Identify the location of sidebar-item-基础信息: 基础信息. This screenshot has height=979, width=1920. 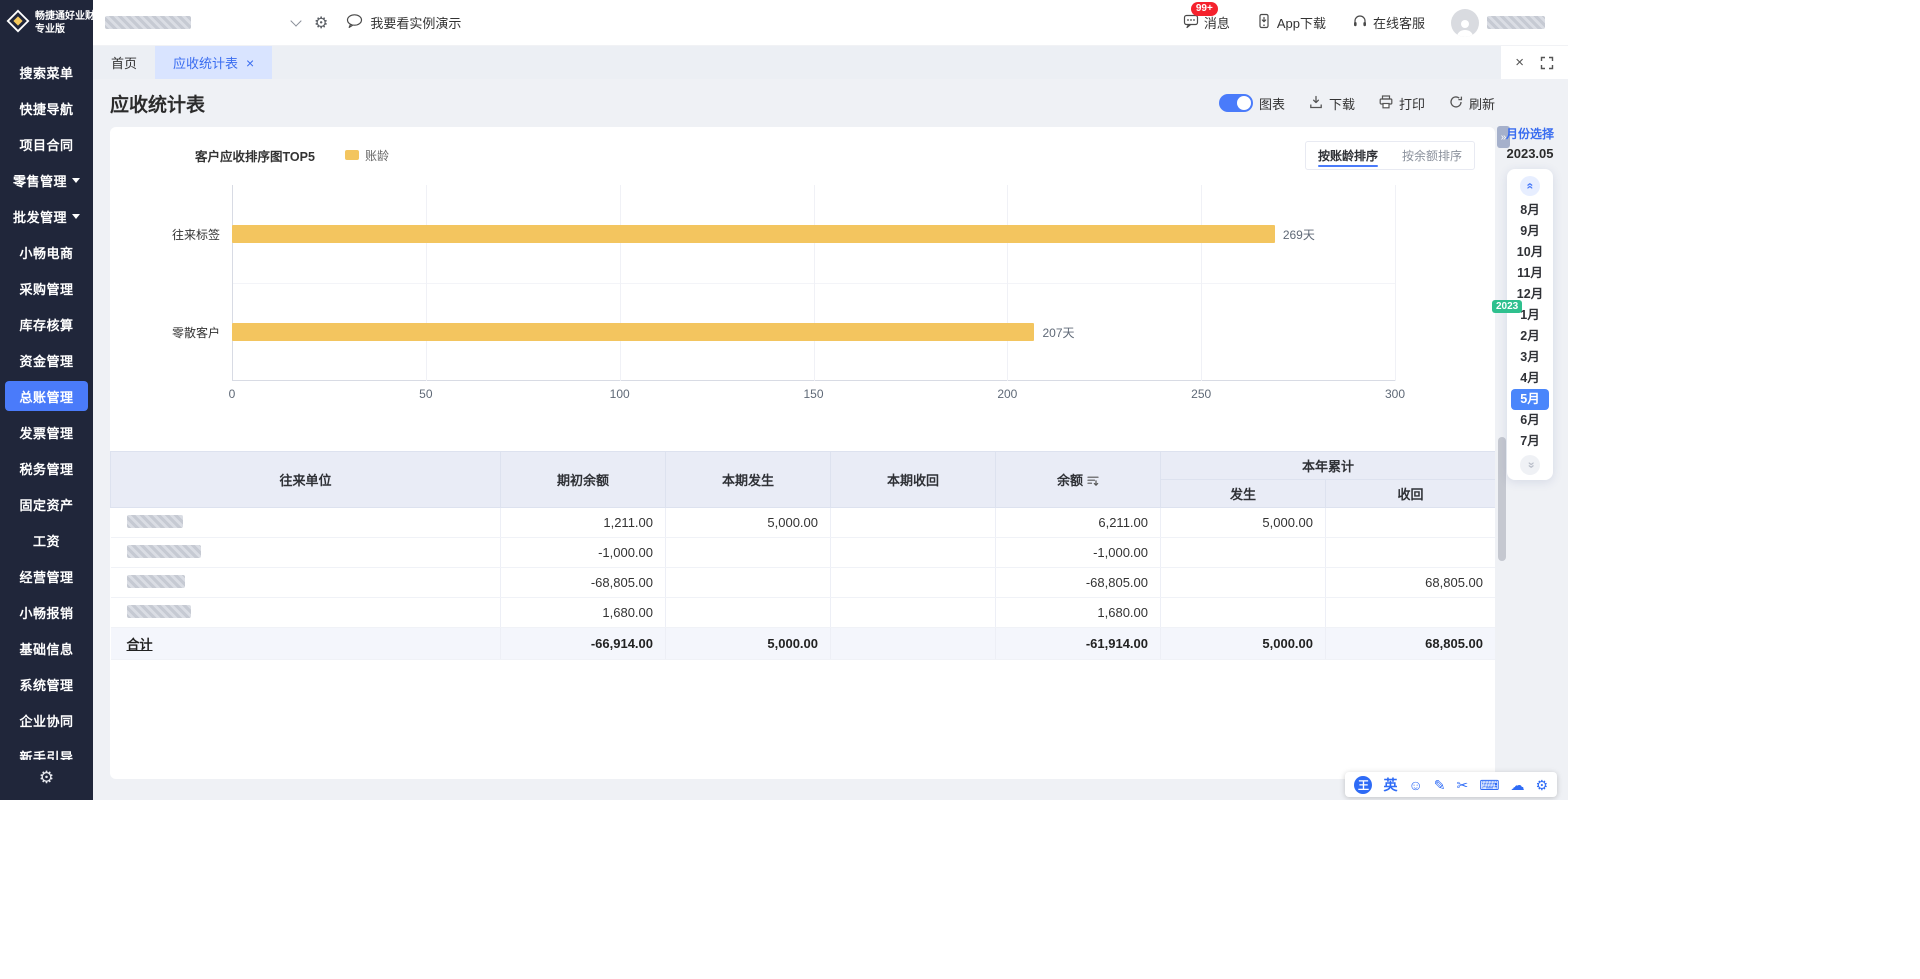
(46, 648).